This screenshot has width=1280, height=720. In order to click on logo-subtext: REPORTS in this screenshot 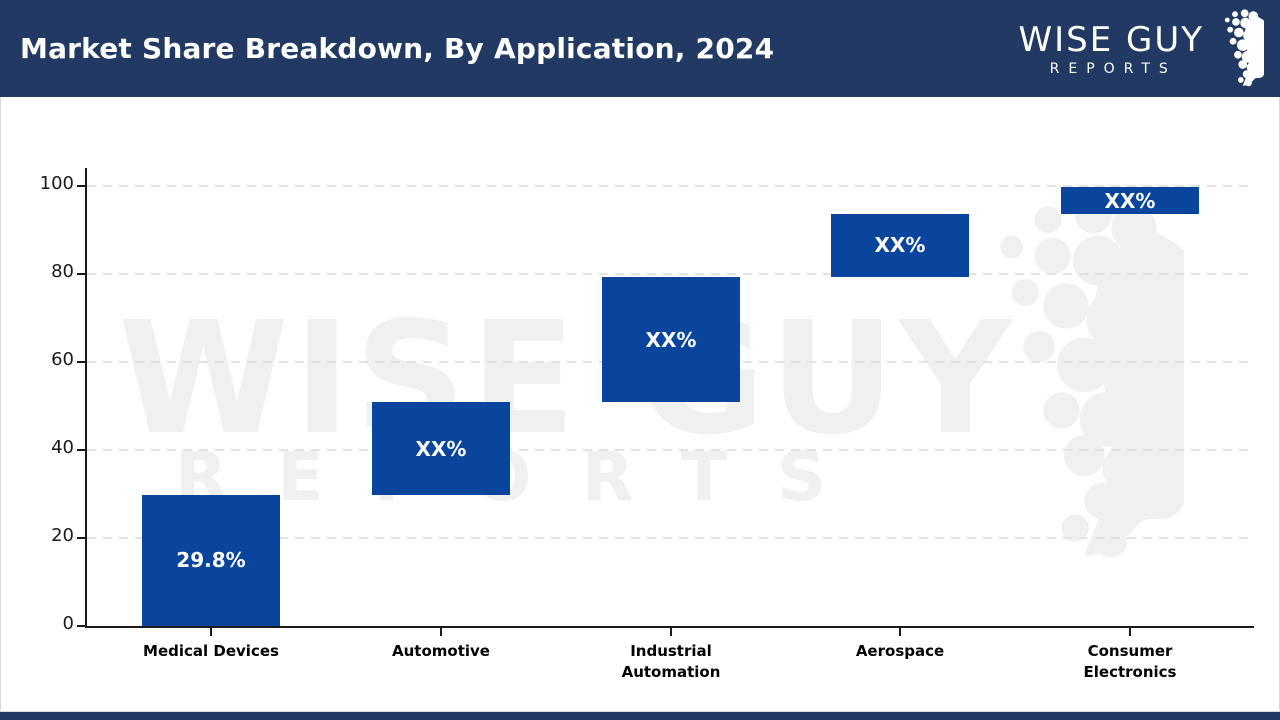, I will do `click(1113, 68)`.